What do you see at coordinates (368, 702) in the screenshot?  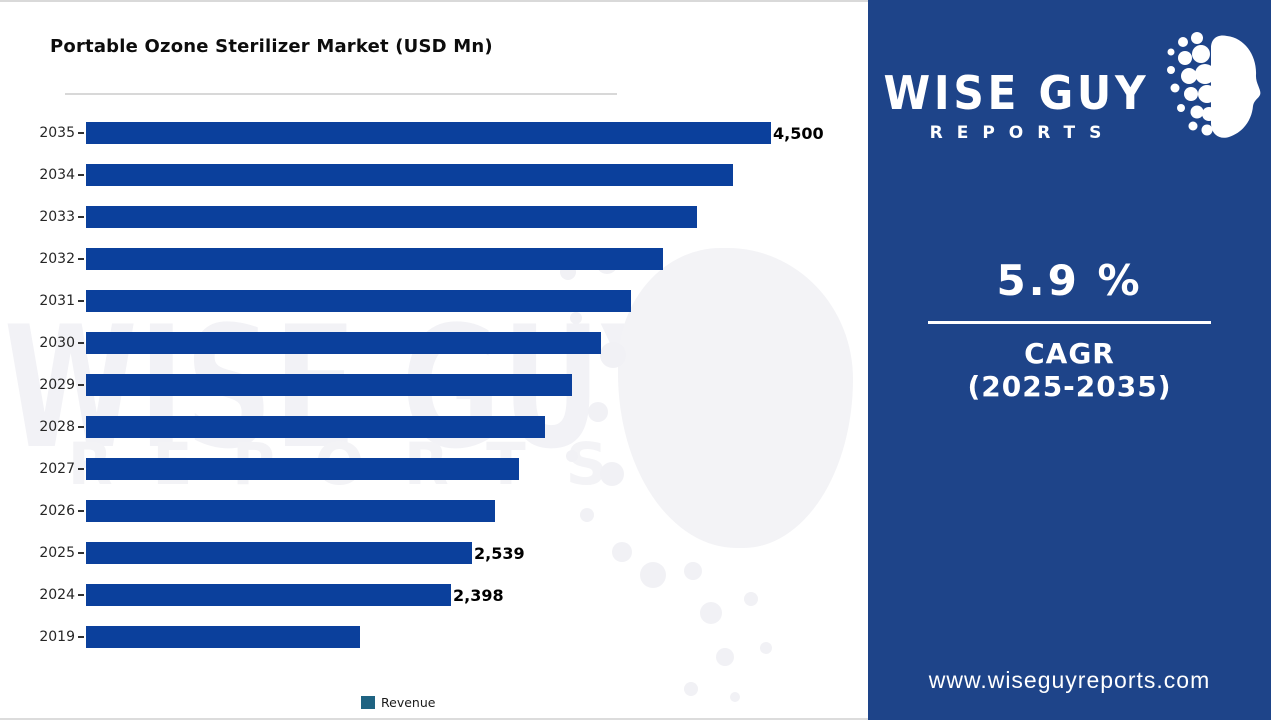 I see `legend-swatch` at bounding box center [368, 702].